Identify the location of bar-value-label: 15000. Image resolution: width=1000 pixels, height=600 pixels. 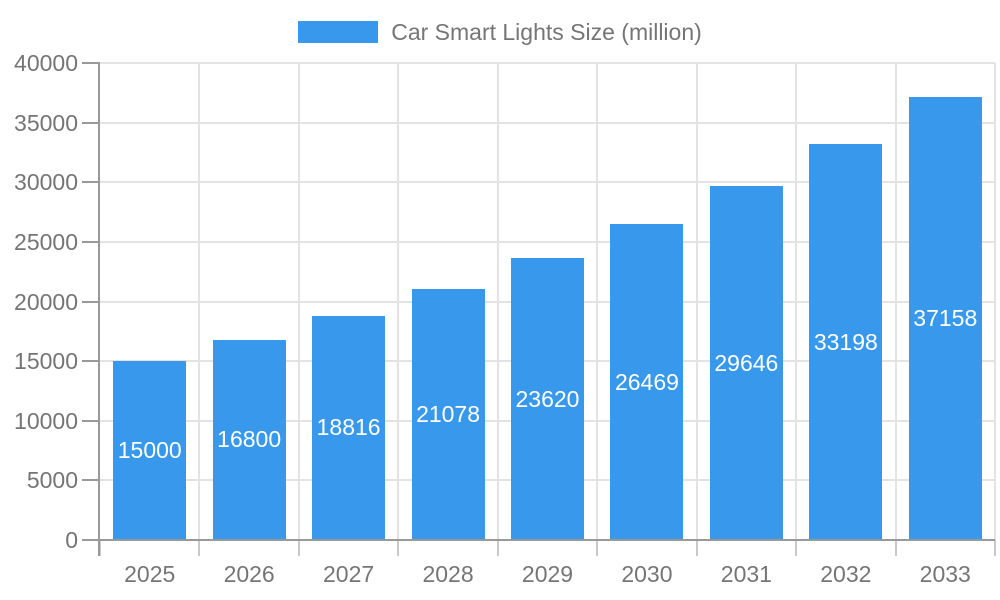
(149, 450).